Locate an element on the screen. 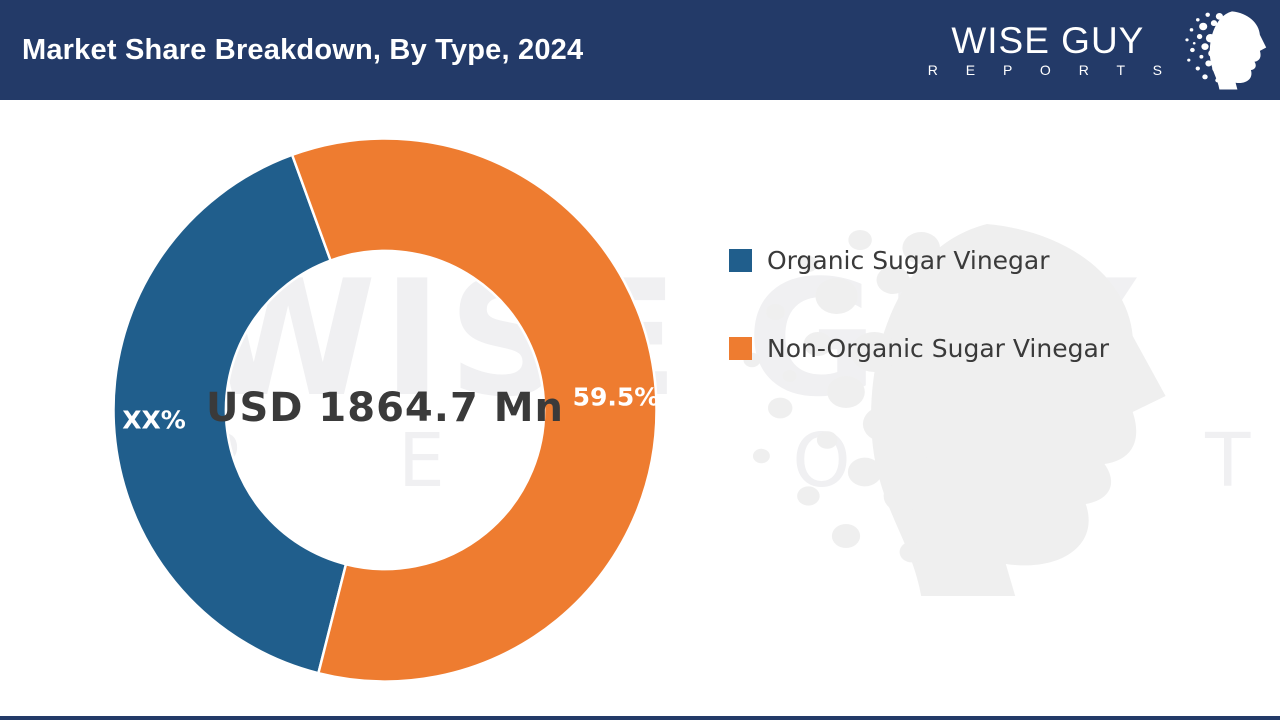 Image resolution: width=1280 pixels, height=720 pixels. logo-subtext: R E P O R T S is located at coordinates (1050, 70).